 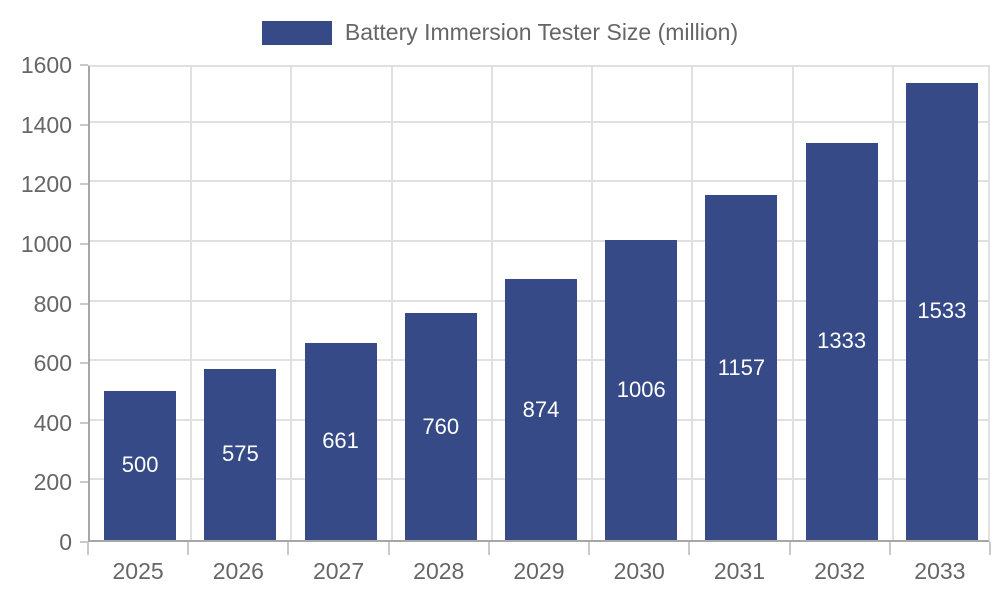 I want to click on legend: Battery Immersion Tester Size (million), so click(x=500, y=32).